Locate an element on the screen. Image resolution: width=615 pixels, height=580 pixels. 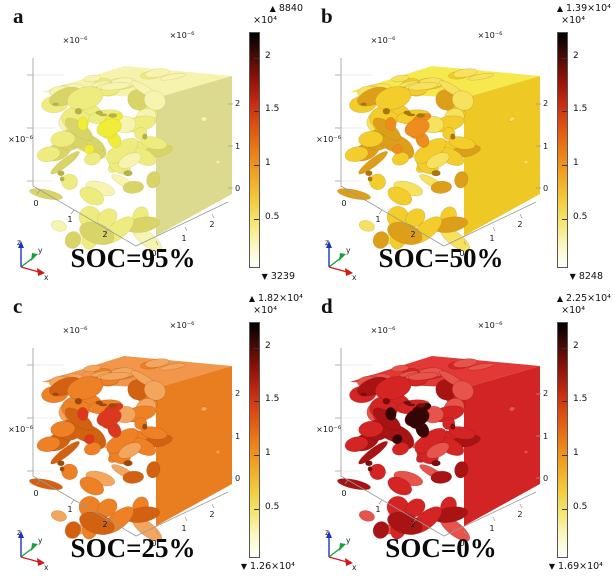
microstructure-blobs is located at coordinates (124, 450).